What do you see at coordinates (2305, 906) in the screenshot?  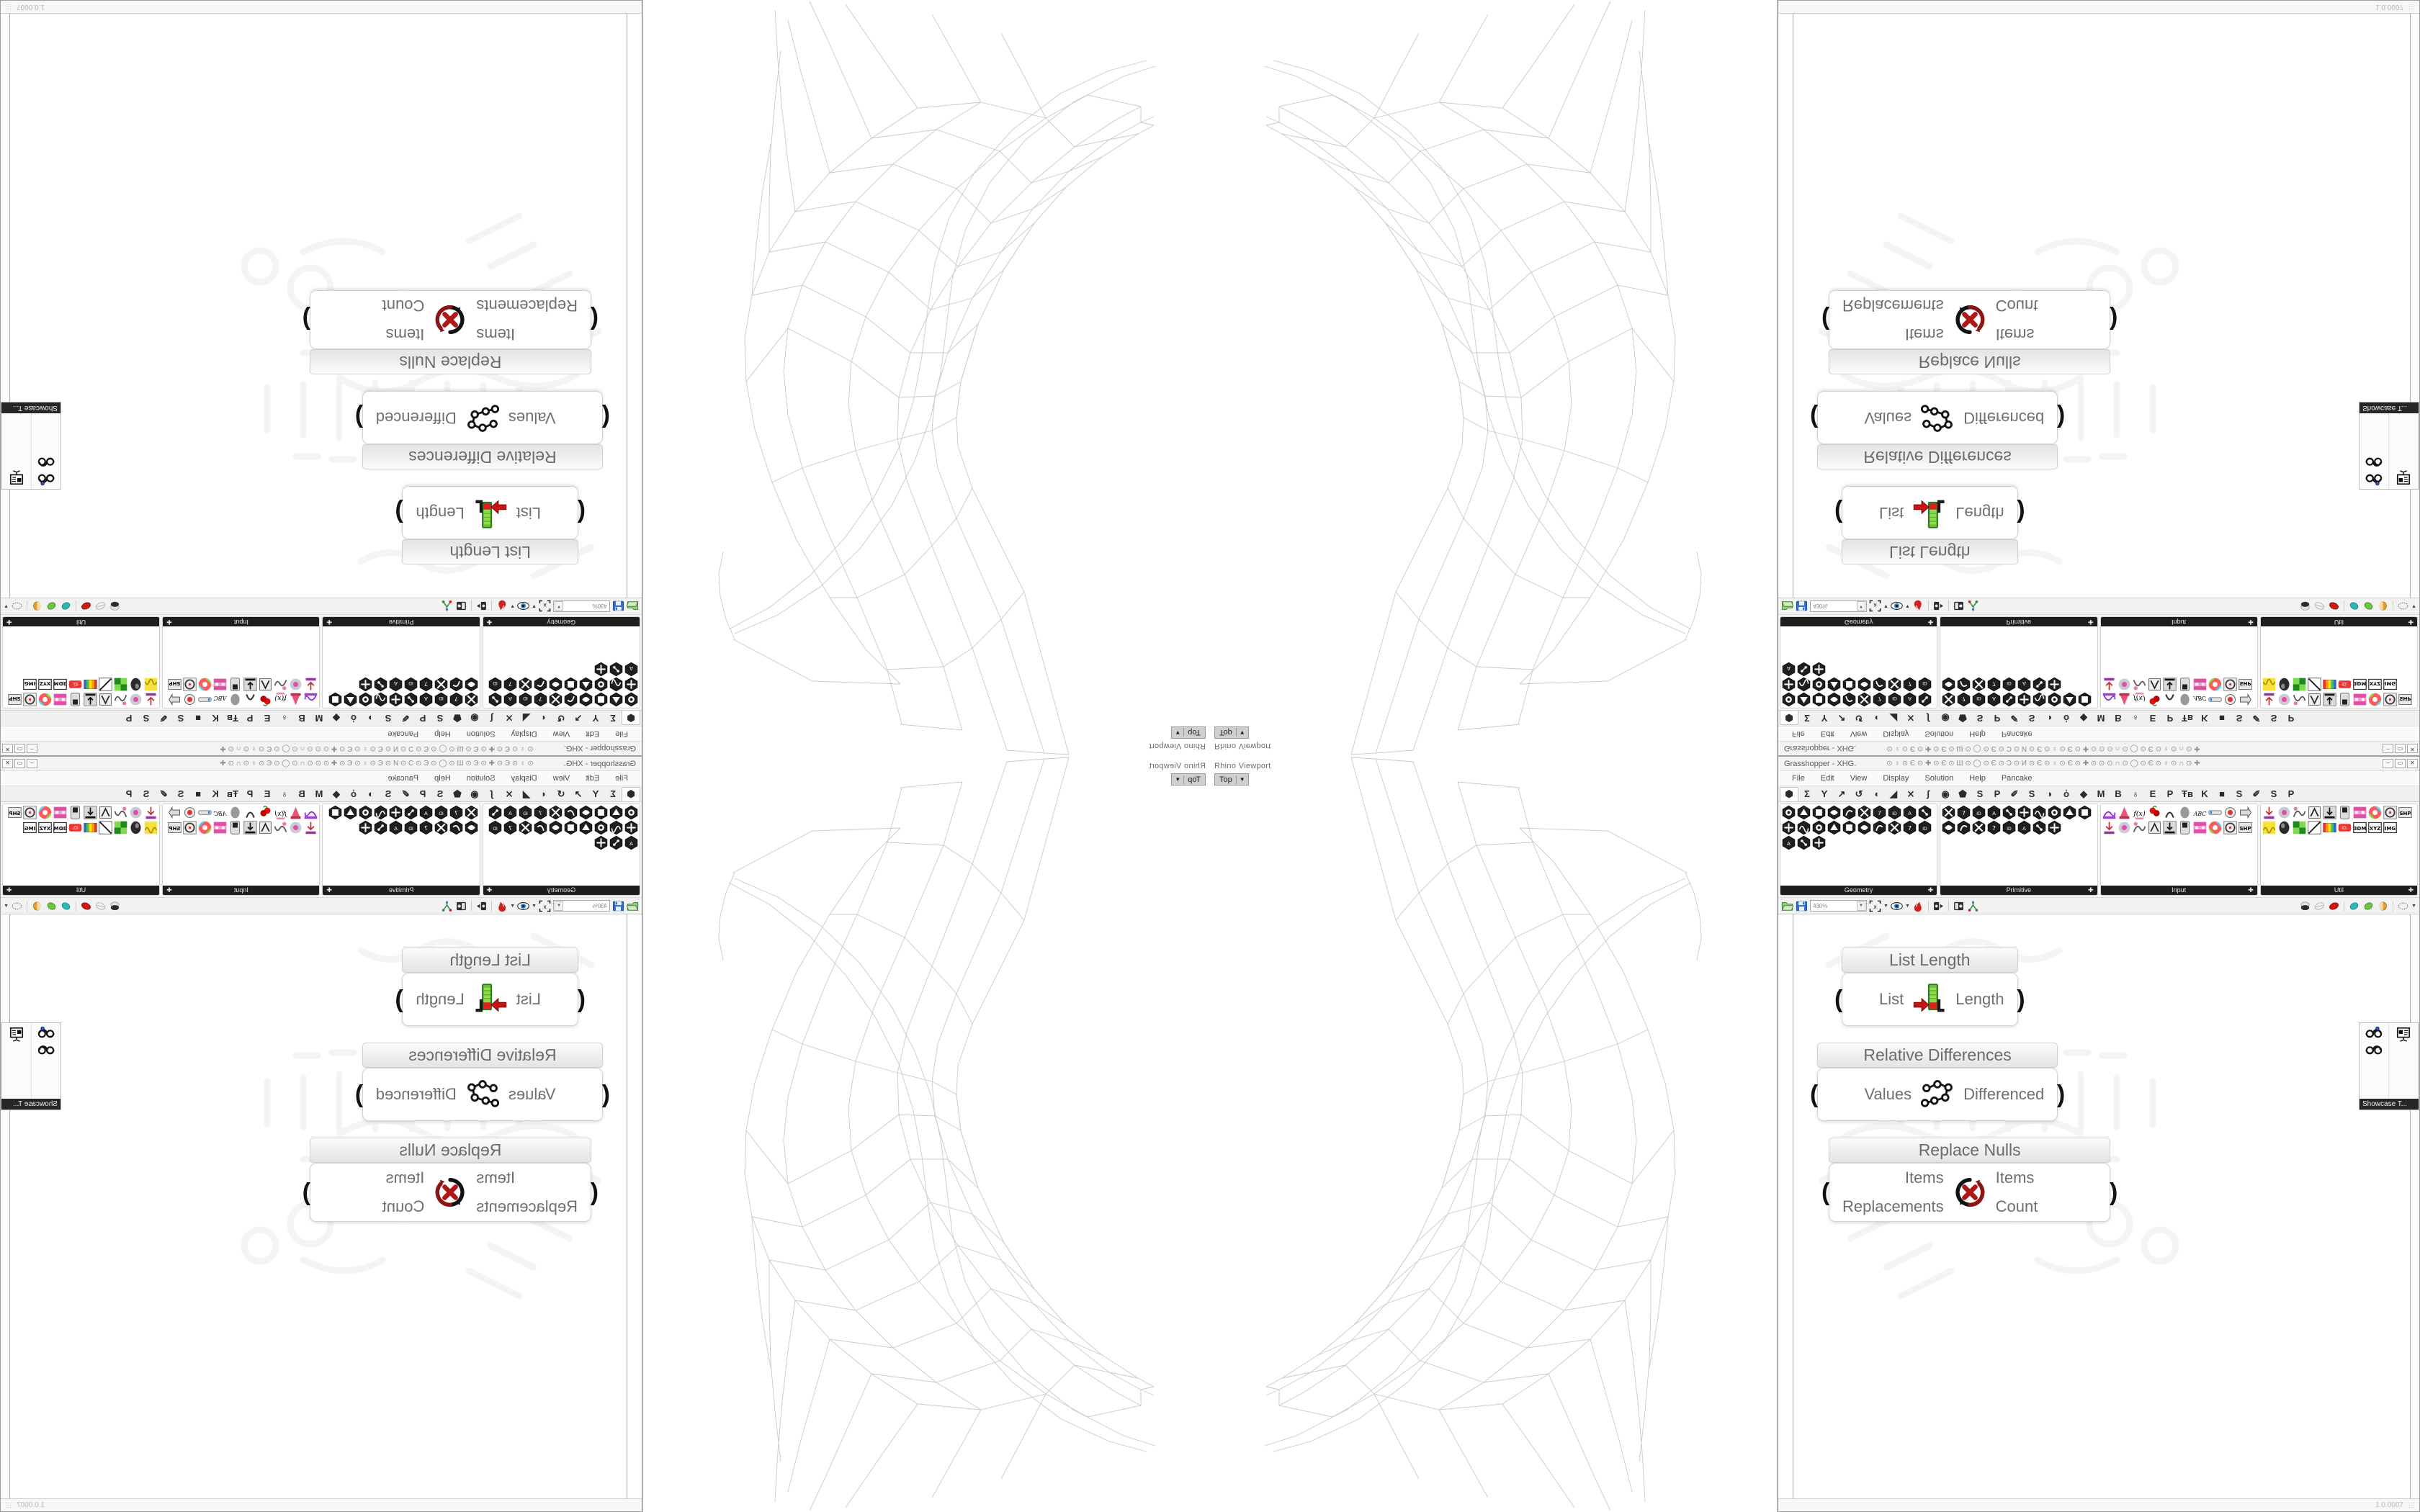 I see `shade-grey-icon` at bounding box center [2305, 906].